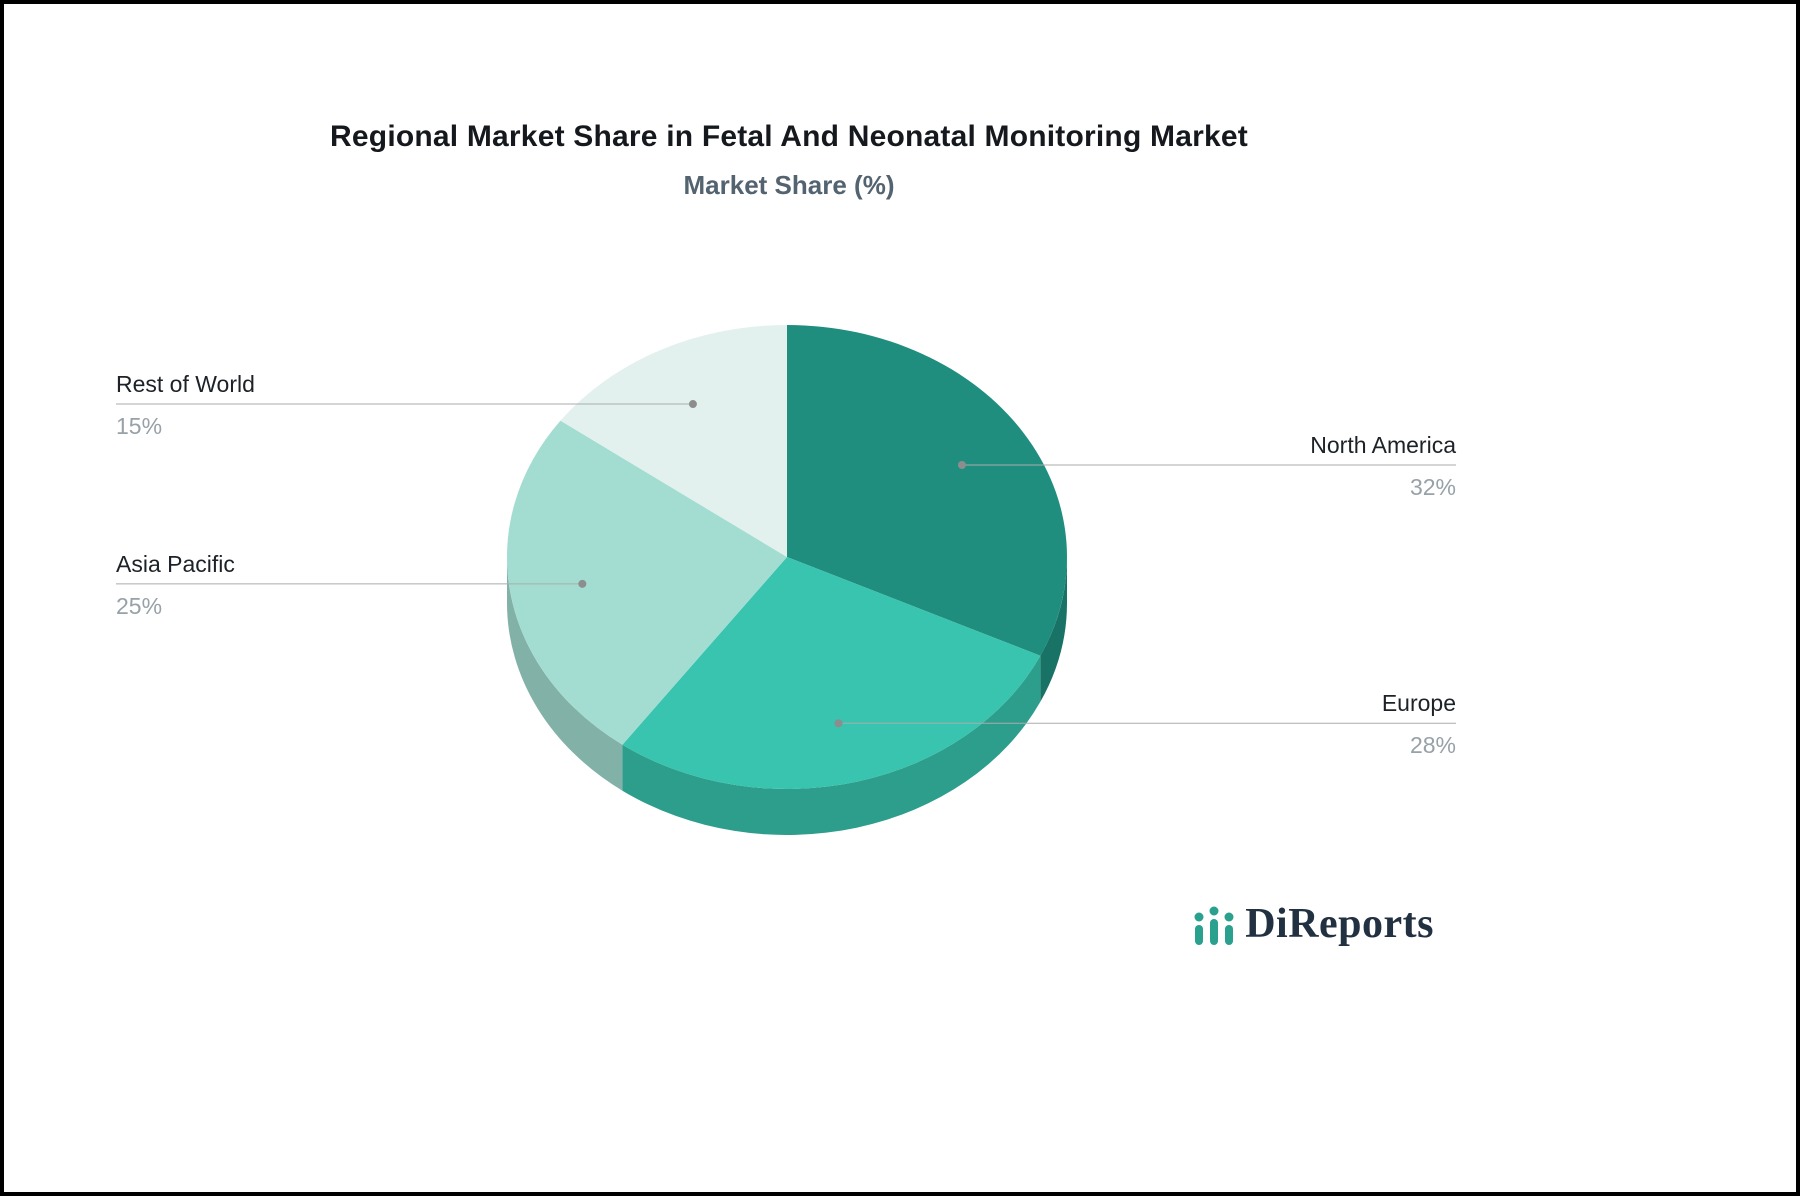  What do you see at coordinates (175, 563) in the screenshot?
I see `pie-slice-label: Asia Pacific` at bounding box center [175, 563].